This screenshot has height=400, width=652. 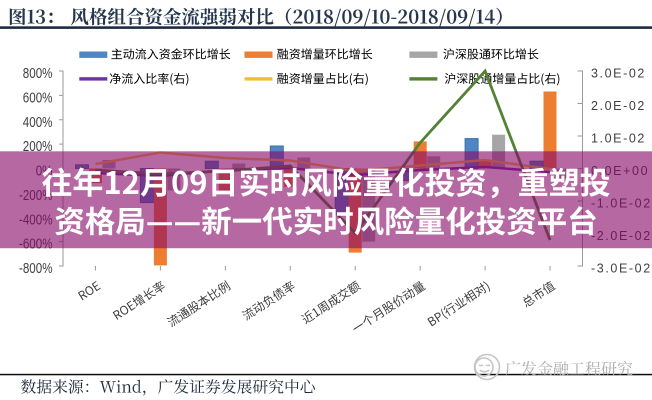 I want to click on svg-text: 800%, so click(x=38, y=74).